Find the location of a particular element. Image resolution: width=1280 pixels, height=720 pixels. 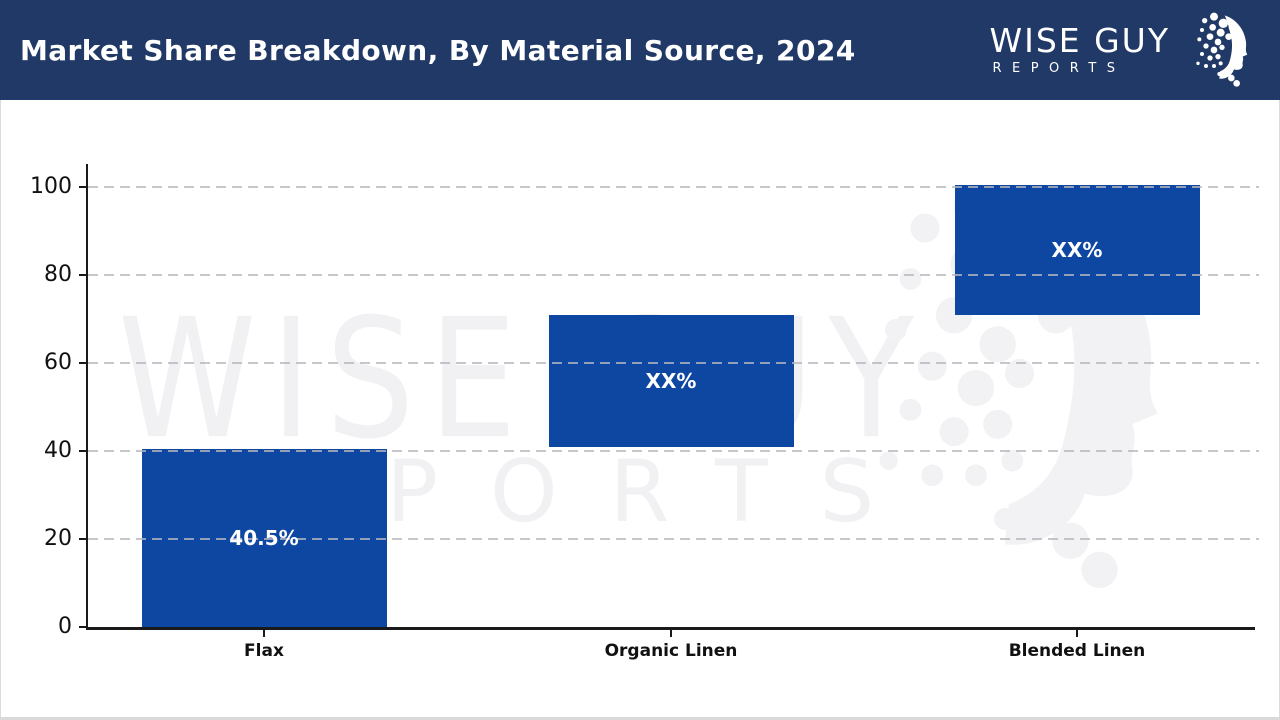

bar-blended-linen is located at coordinates (1077, 249).